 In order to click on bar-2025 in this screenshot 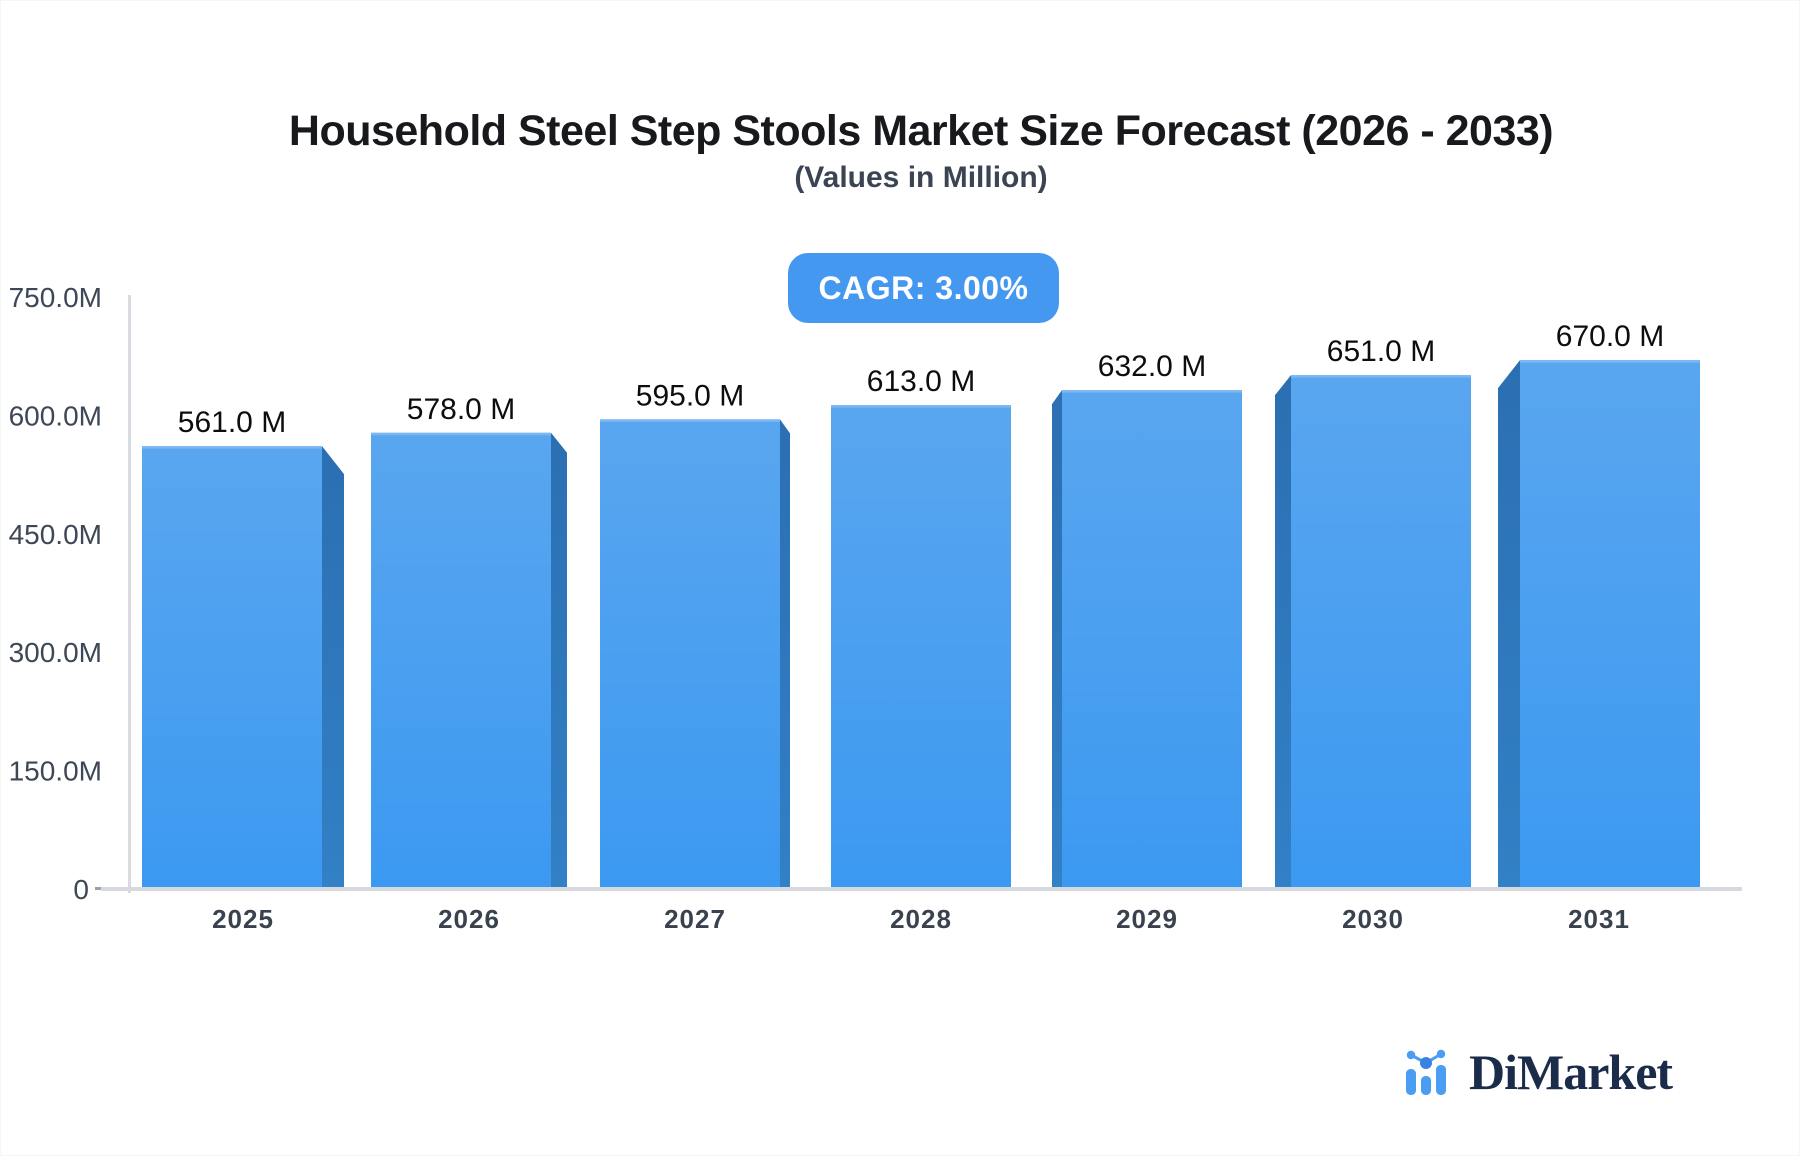, I will do `click(232, 667)`.